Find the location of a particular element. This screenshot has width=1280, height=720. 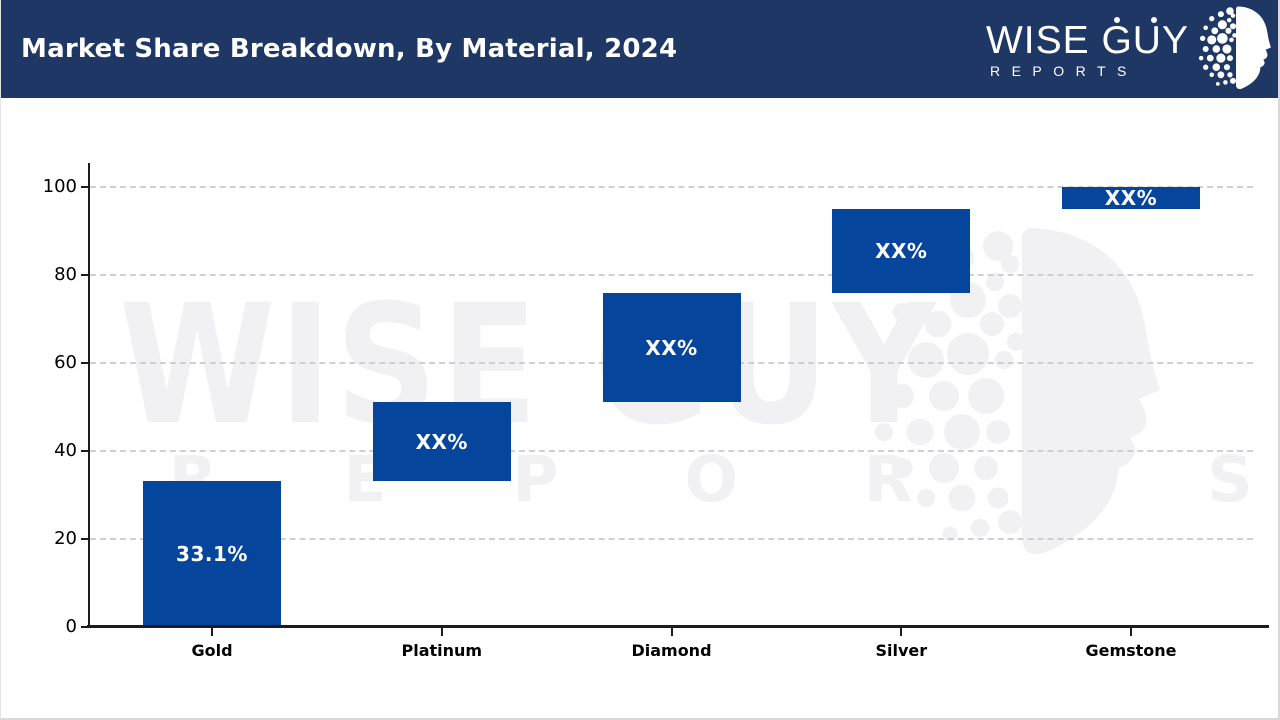

bar-diamond: XX% is located at coordinates (671, 348).